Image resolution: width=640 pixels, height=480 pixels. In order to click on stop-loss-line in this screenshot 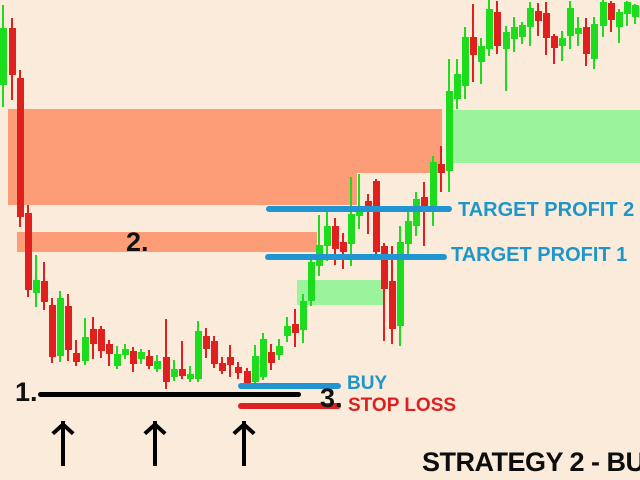, I will do `click(289, 406)`.